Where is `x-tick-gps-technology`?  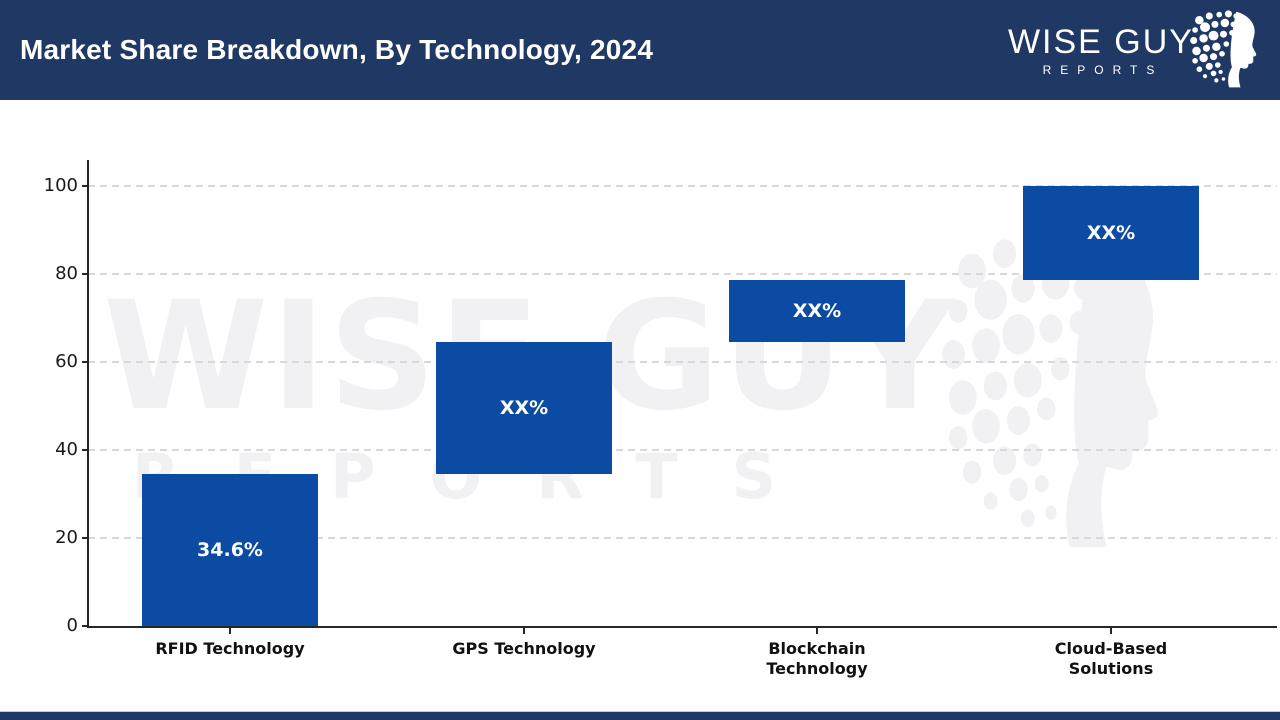 x-tick-gps-technology is located at coordinates (524, 631).